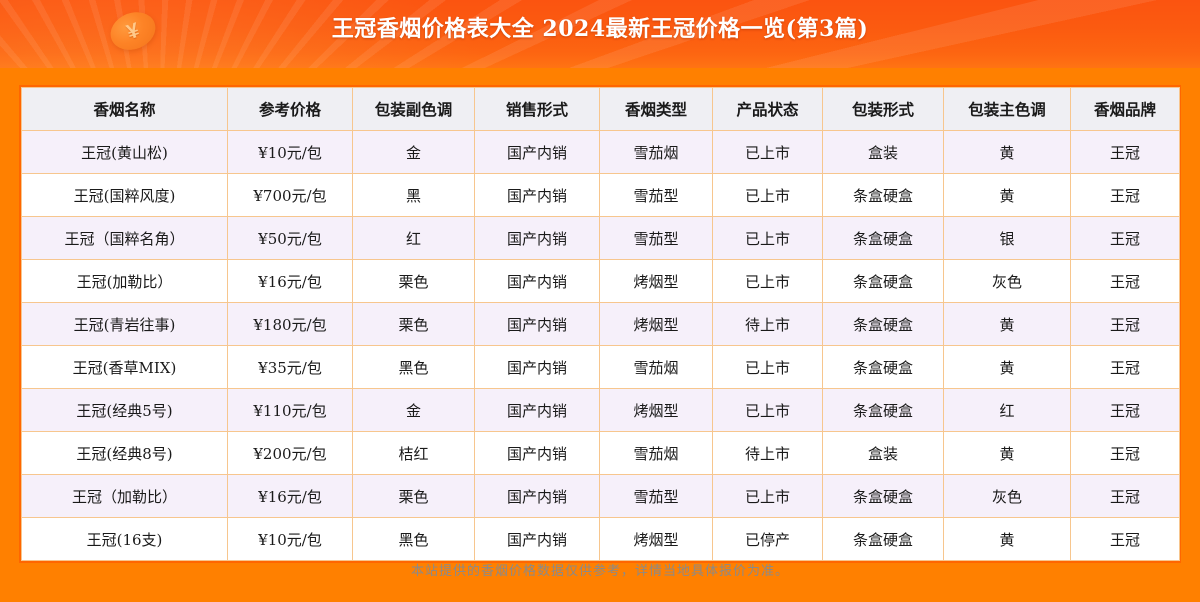 This screenshot has height=602, width=1200. I want to click on table-row: 王冠（国粹名角） ¥50元/包红国产内销 雪茄型 已上市 条盒硬盒银王冠, so click(600, 238).